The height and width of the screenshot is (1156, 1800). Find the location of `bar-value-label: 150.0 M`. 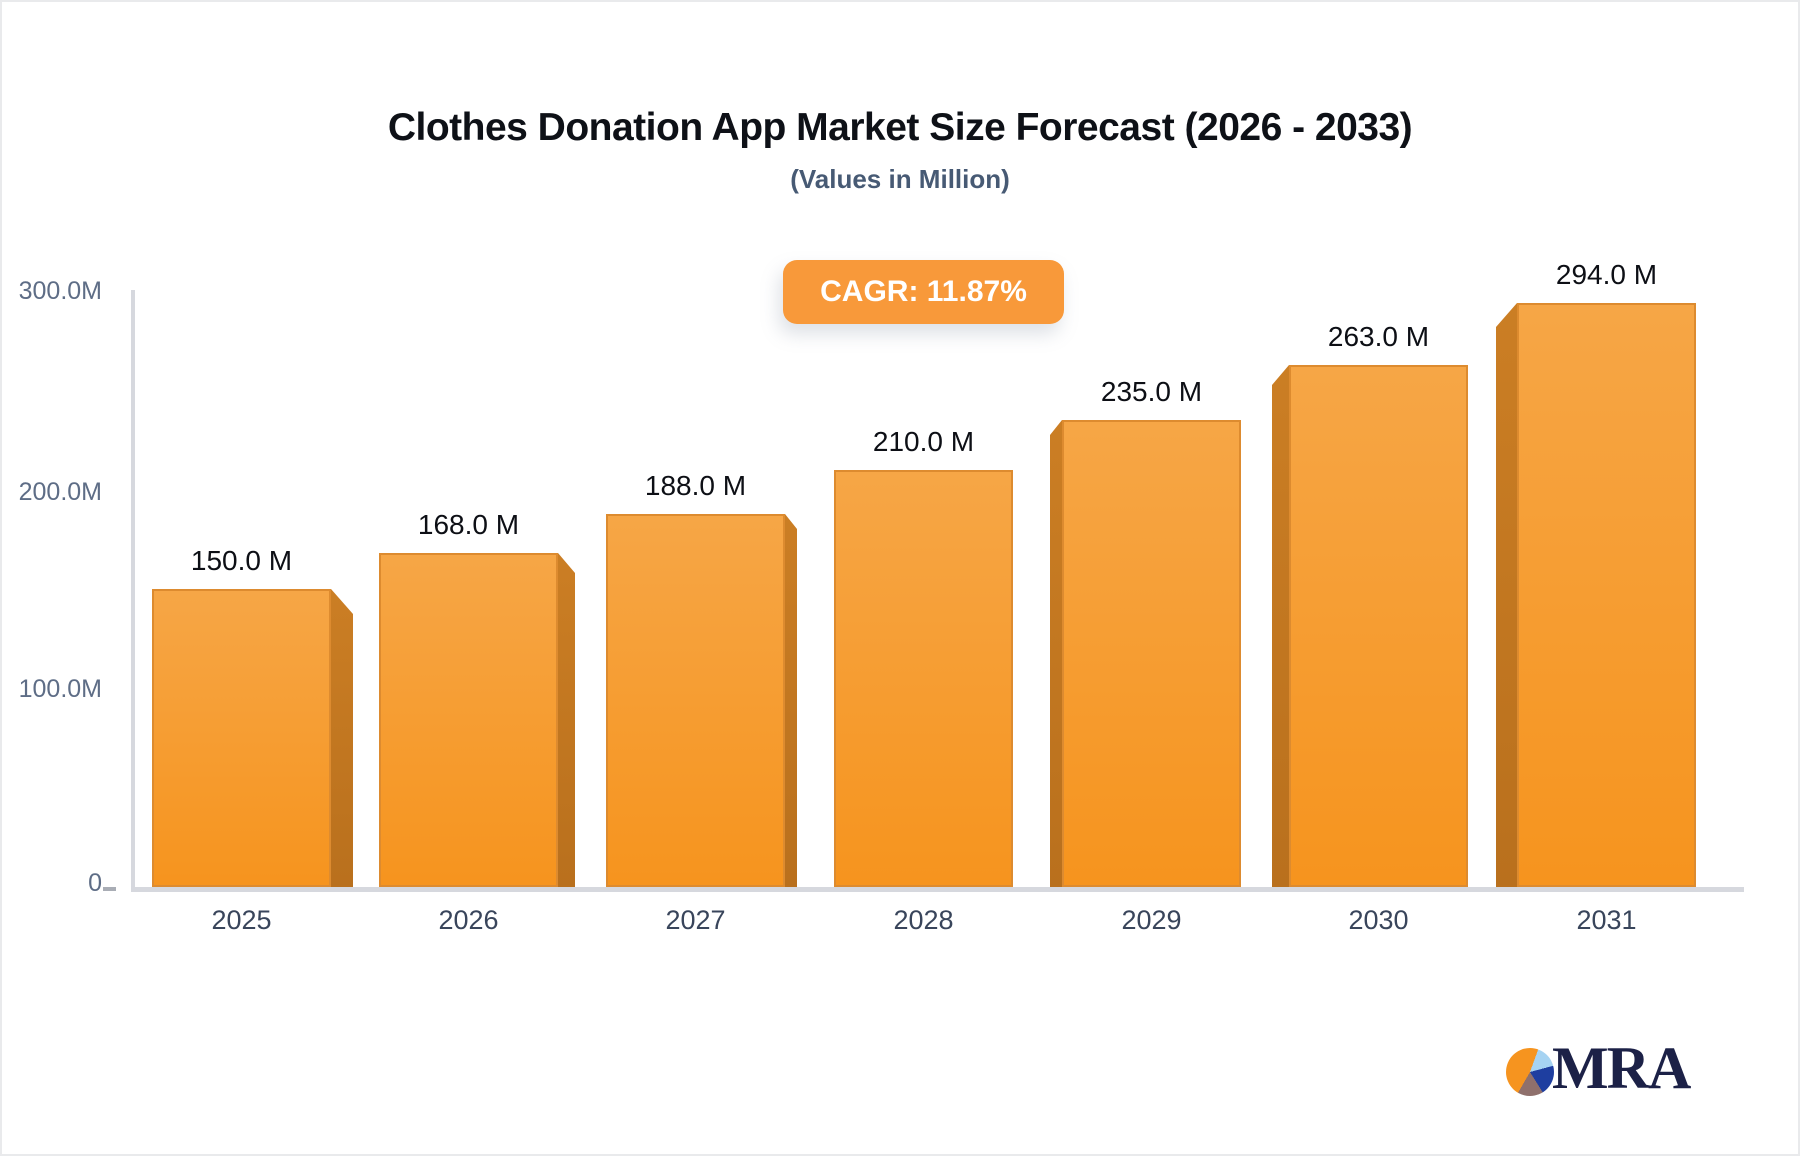

bar-value-label: 150.0 M is located at coordinates (241, 560).